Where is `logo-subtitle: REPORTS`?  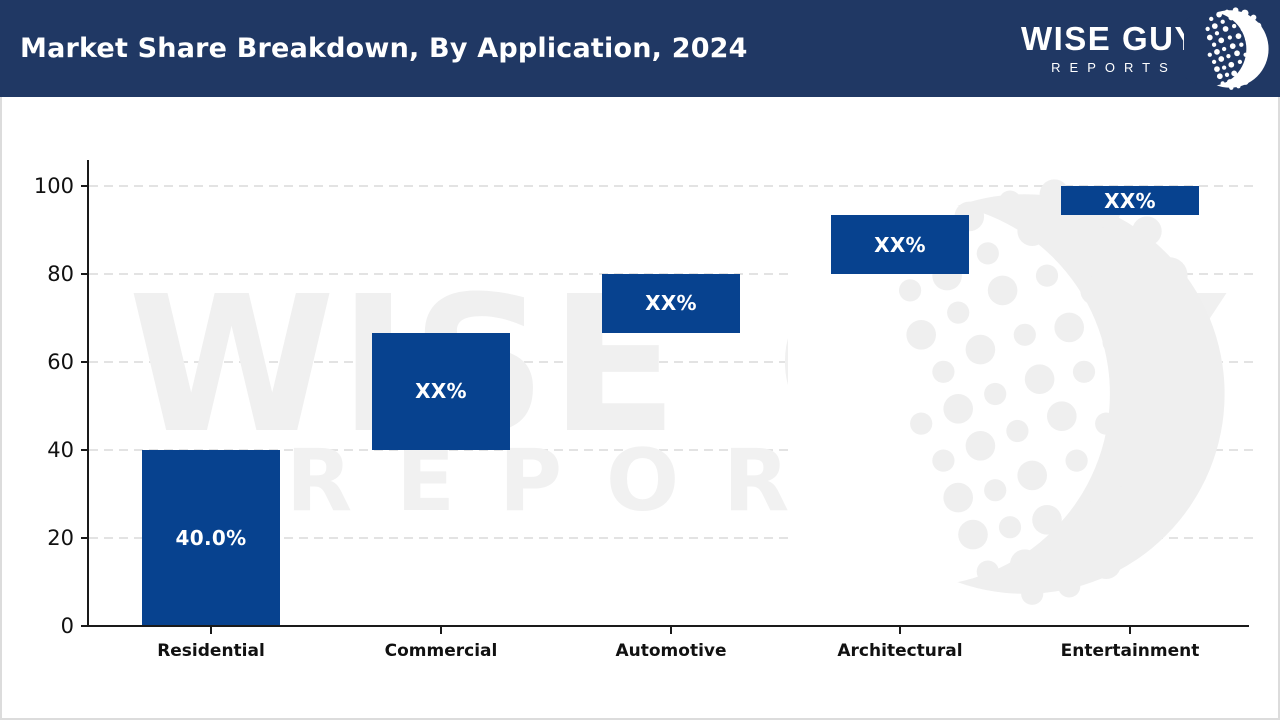
logo-subtitle: REPORTS is located at coordinates (1114, 67).